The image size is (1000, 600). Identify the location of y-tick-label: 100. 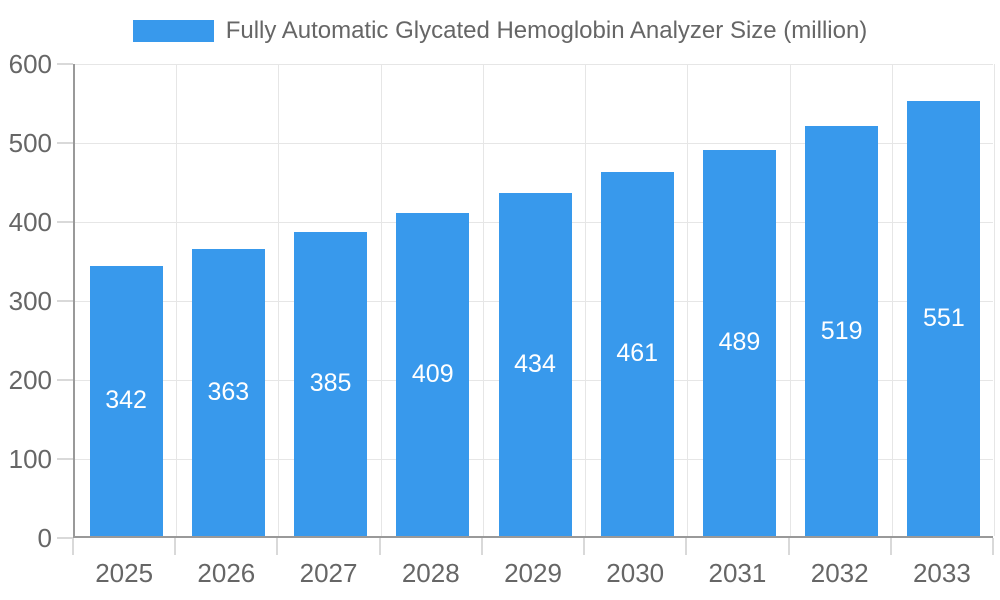
(30, 459).